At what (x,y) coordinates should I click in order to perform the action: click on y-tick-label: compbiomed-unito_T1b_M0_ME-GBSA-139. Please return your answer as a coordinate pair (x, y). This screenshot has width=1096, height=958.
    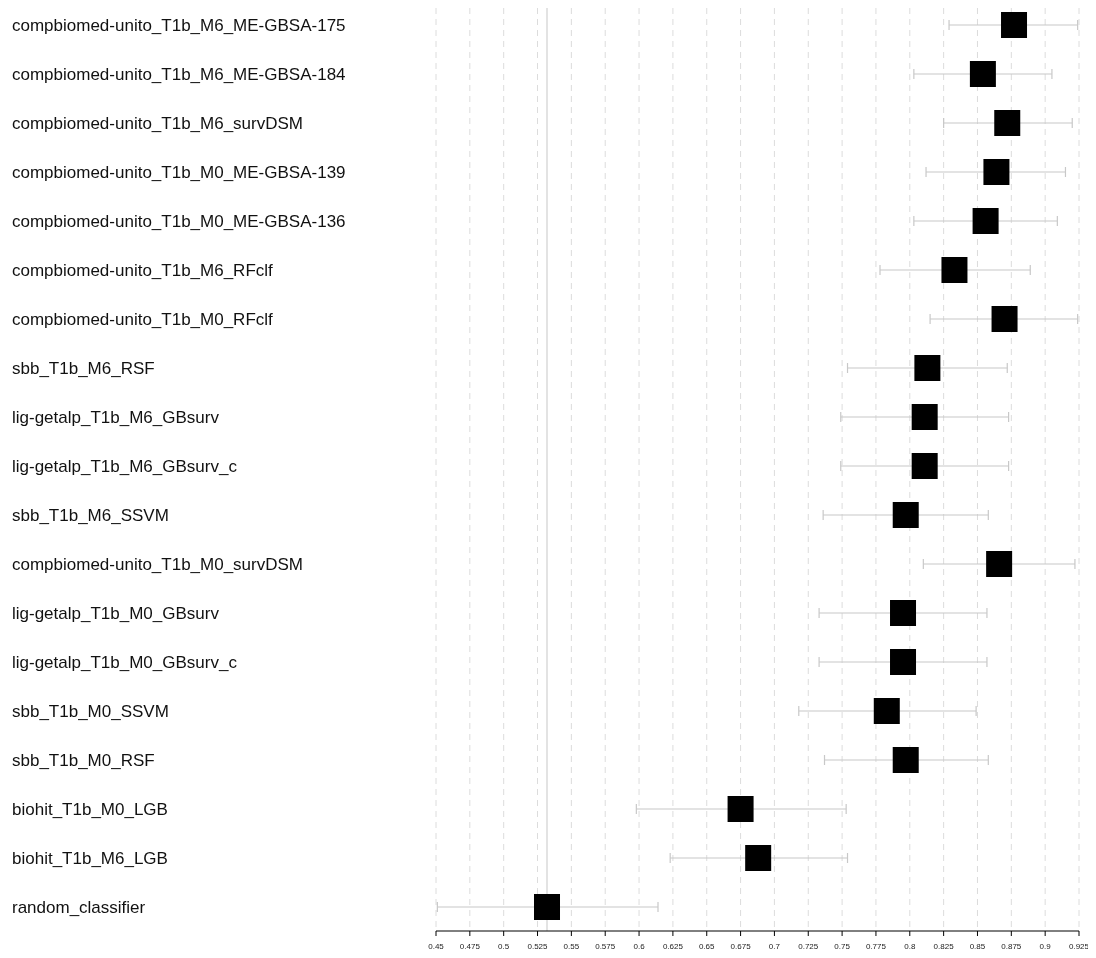
    Looking at the image, I should click on (179, 172).